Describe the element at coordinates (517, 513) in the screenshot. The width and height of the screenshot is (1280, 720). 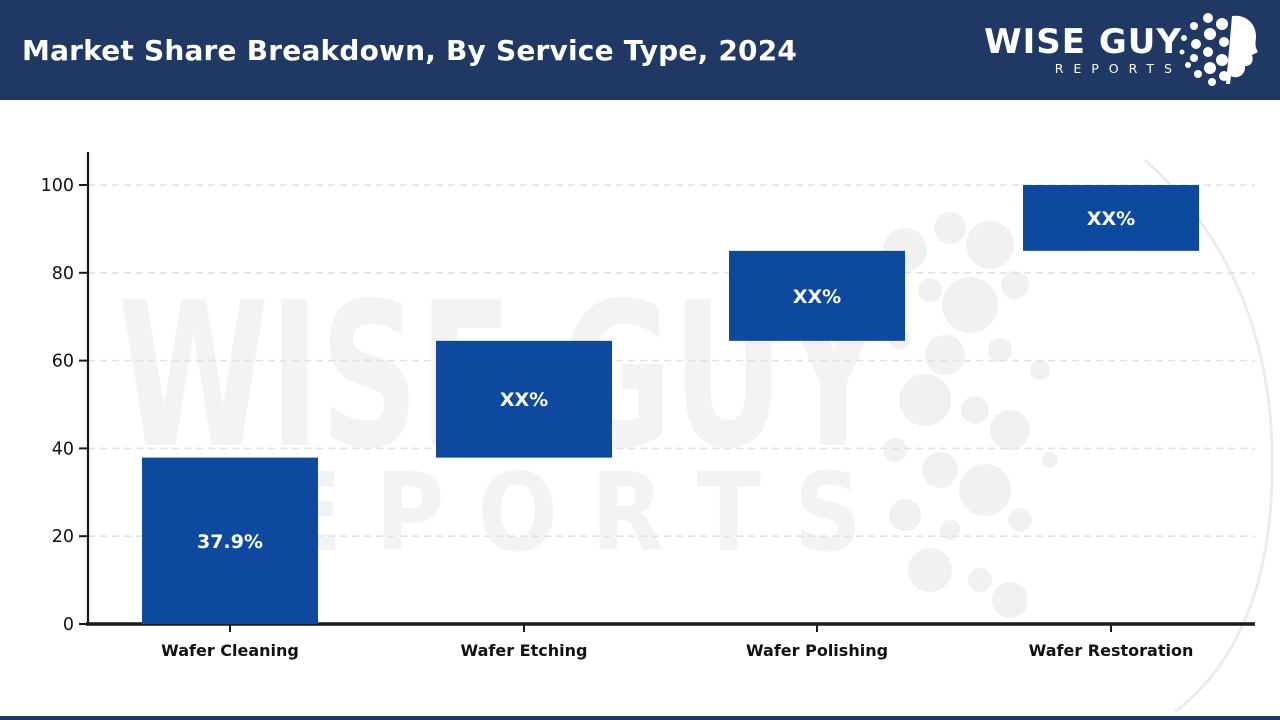
I see `watermark-line2: R E P O R T S` at that location.